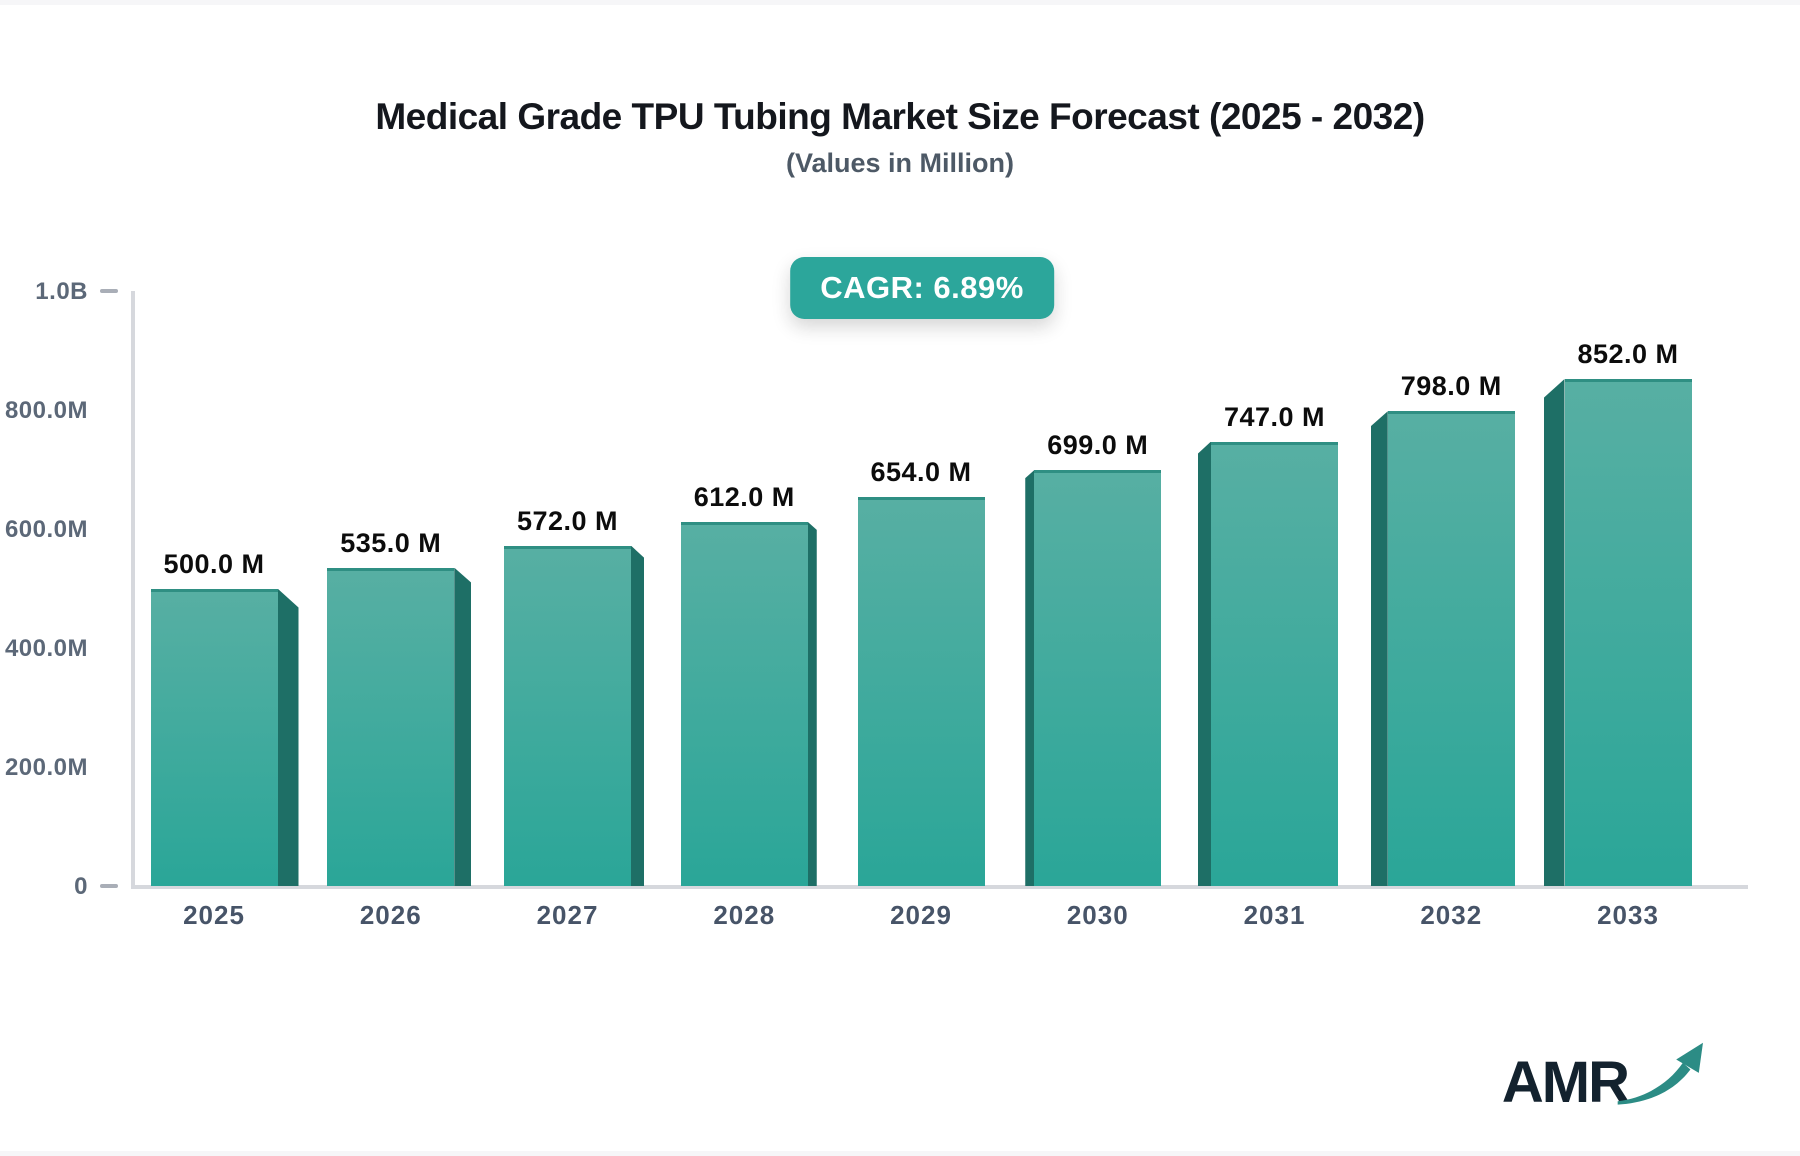 Image resolution: width=1800 pixels, height=1156 pixels. I want to click on bar-2029, so click(921, 691).